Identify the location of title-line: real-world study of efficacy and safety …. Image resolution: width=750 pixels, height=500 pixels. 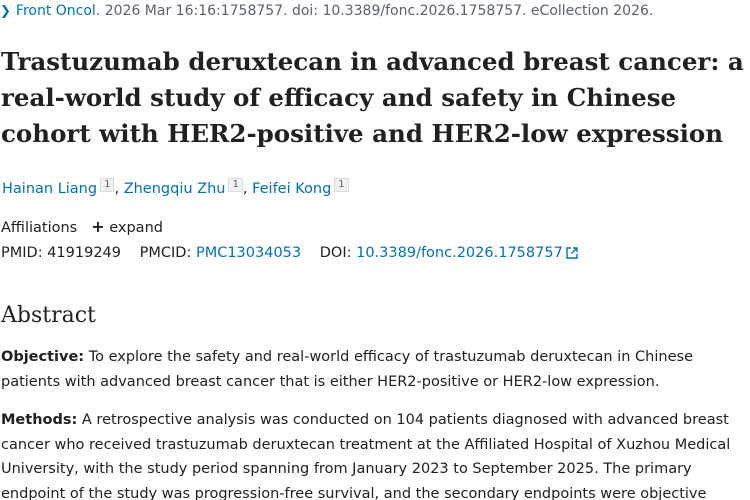
(339, 97).